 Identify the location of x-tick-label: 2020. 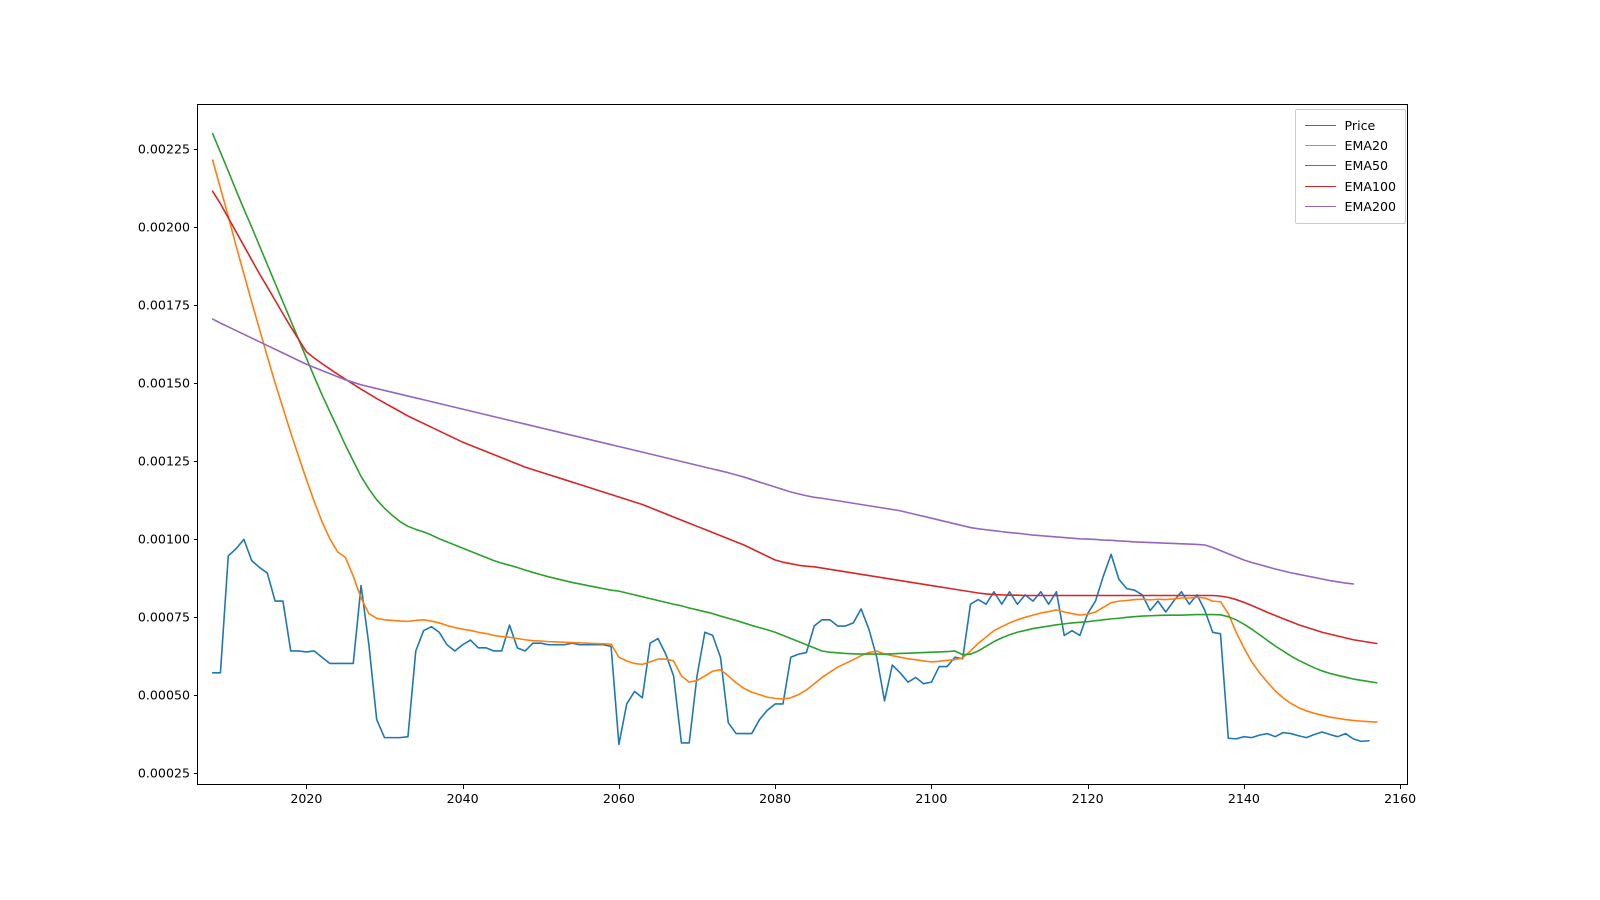
(306, 798).